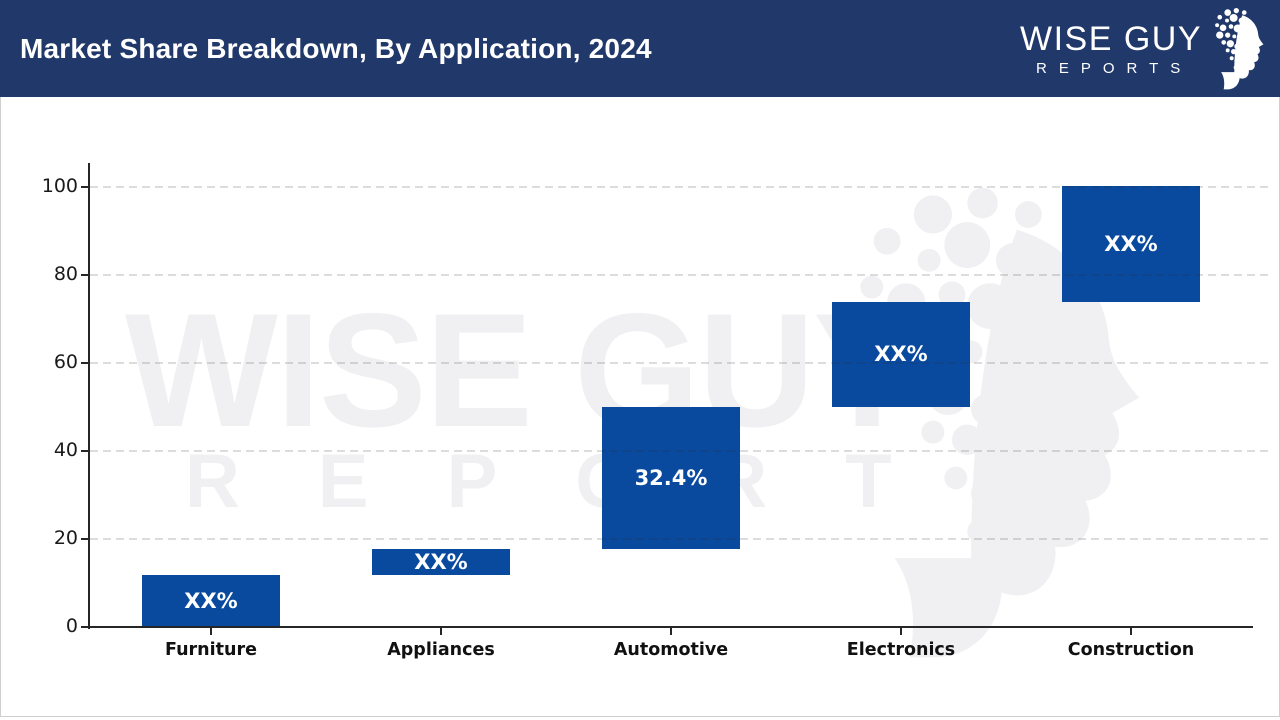  I want to click on logo-tagline: REPORTS, so click(1114, 68).